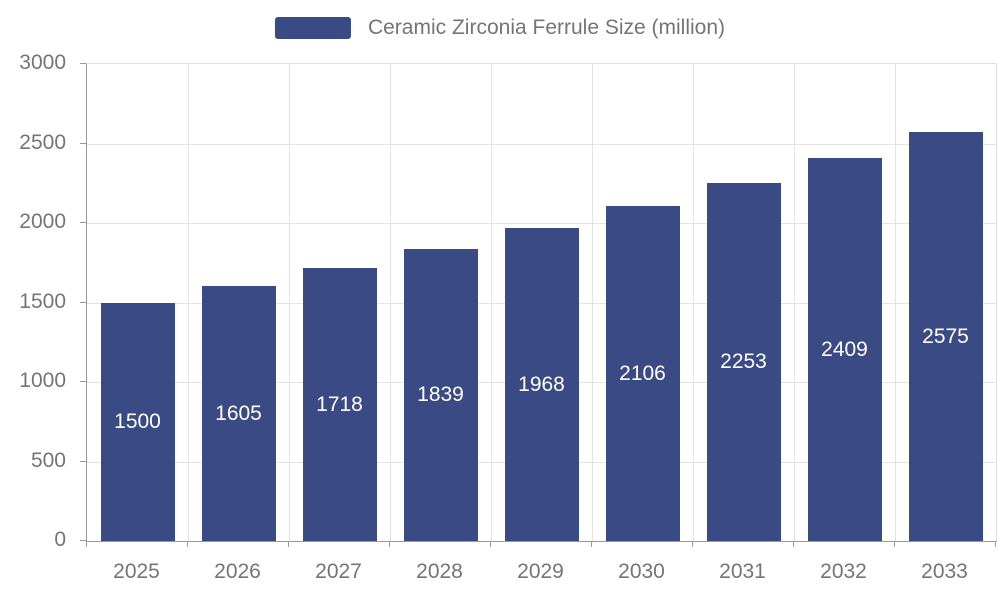  Describe the element at coordinates (60, 539) in the screenshot. I see `y-axis-label: 0` at that location.